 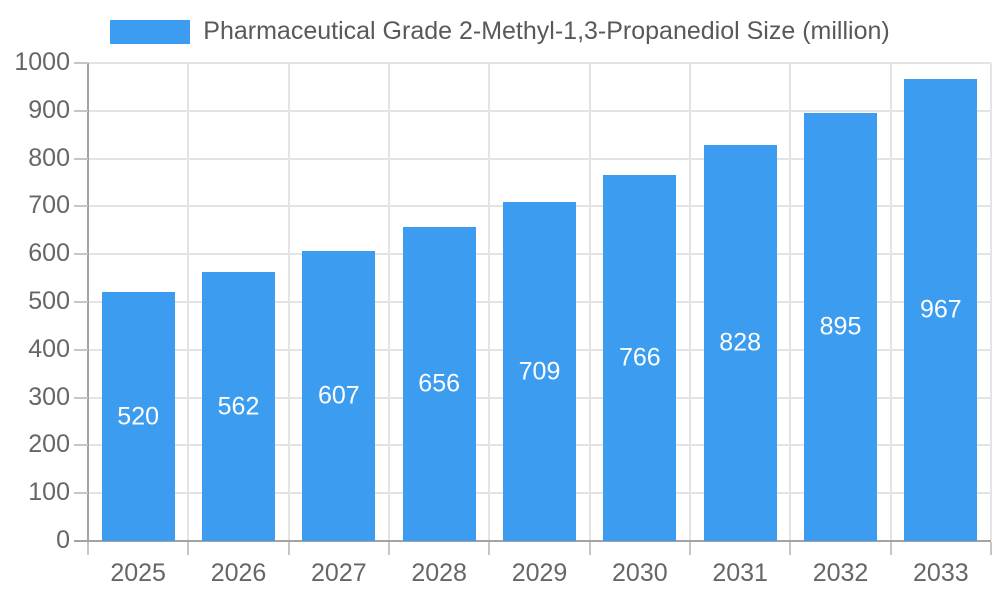 What do you see at coordinates (49, 109) in the screenshot?
I see `y-axis-label-900: 900` at bounding box center [49, 109].